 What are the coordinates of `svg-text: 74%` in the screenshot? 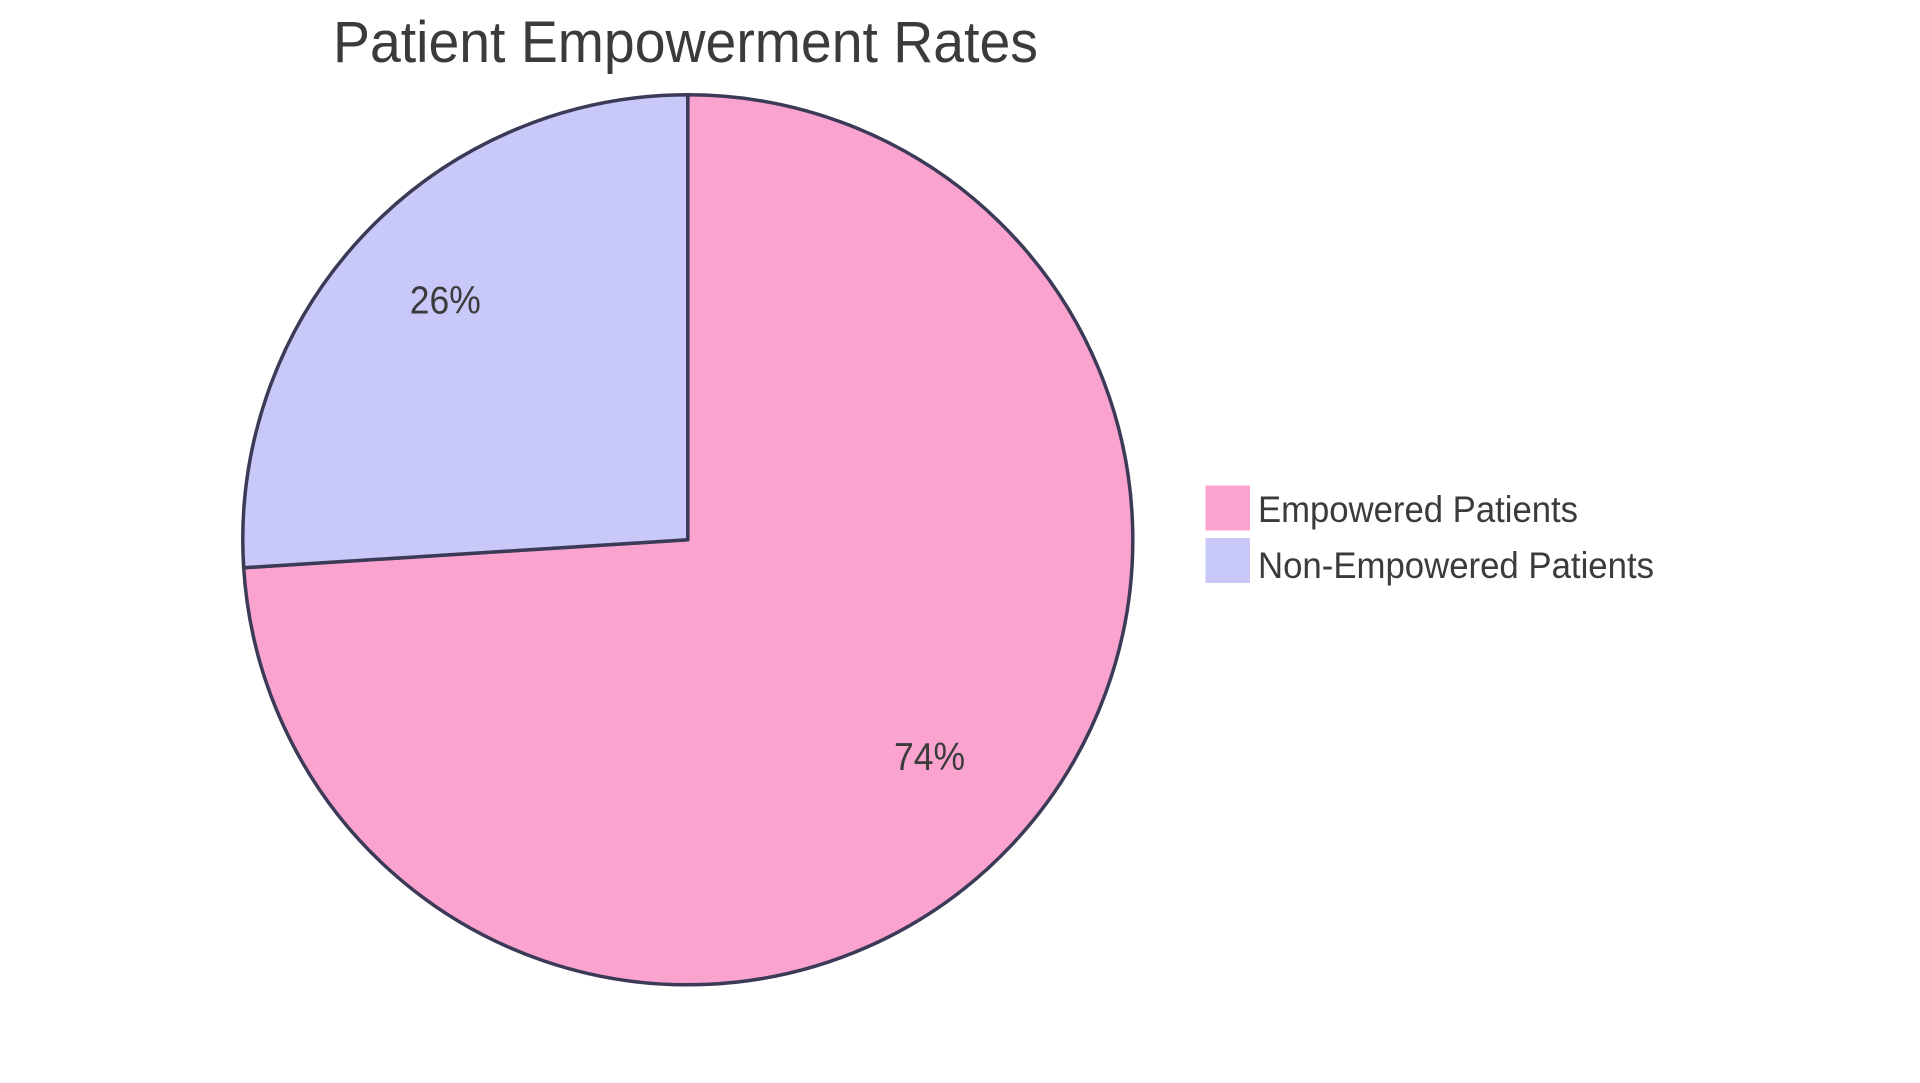 It's located at (929, 757).